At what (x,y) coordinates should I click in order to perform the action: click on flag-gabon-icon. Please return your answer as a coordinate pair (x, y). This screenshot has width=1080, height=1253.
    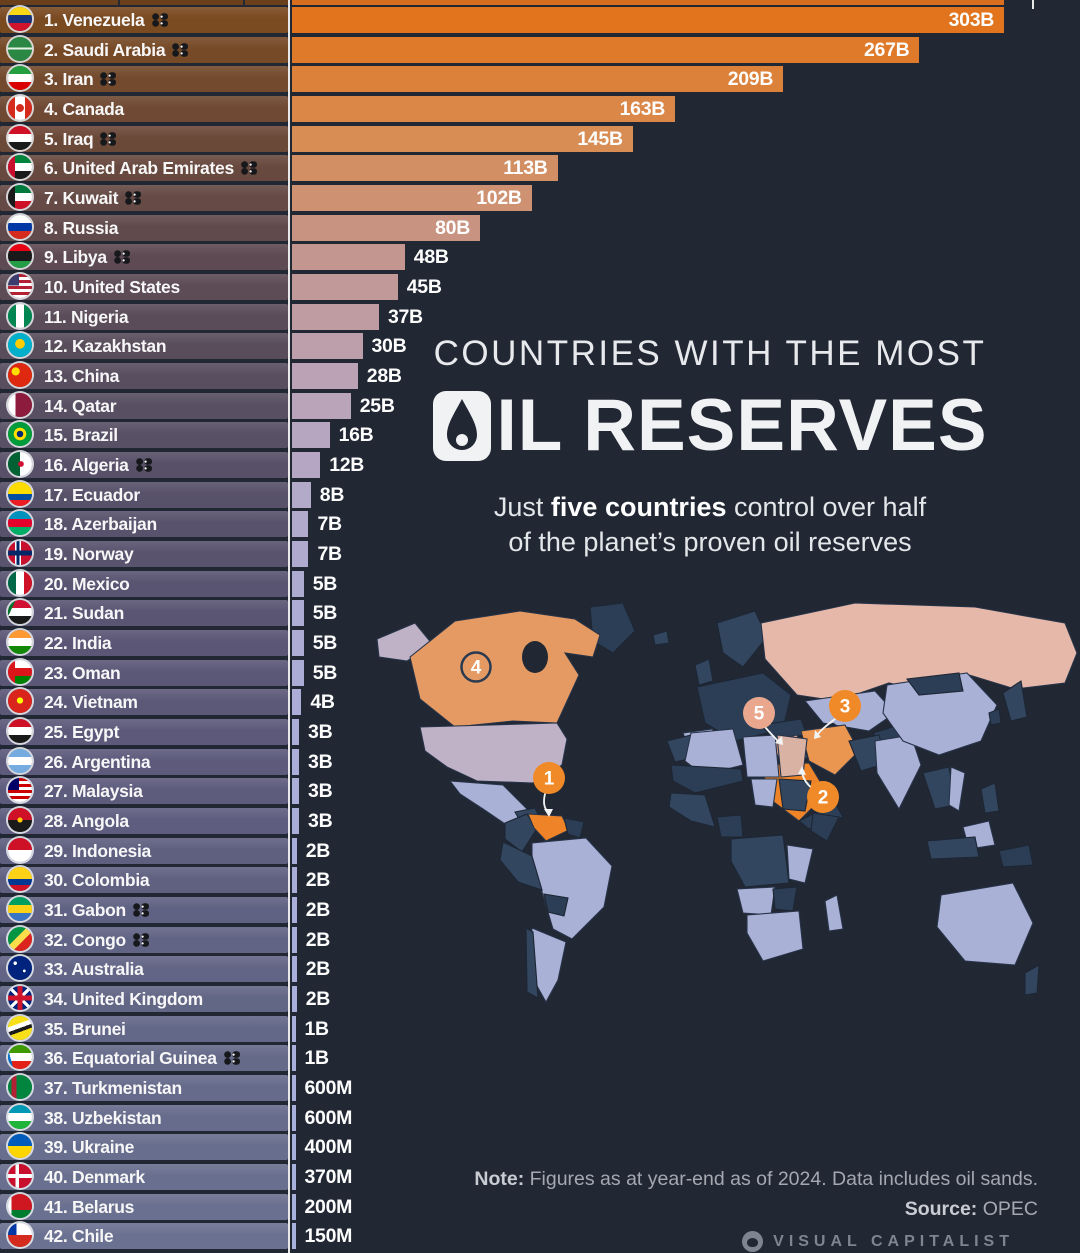
    Looking at the image, I should click on (20, 909).